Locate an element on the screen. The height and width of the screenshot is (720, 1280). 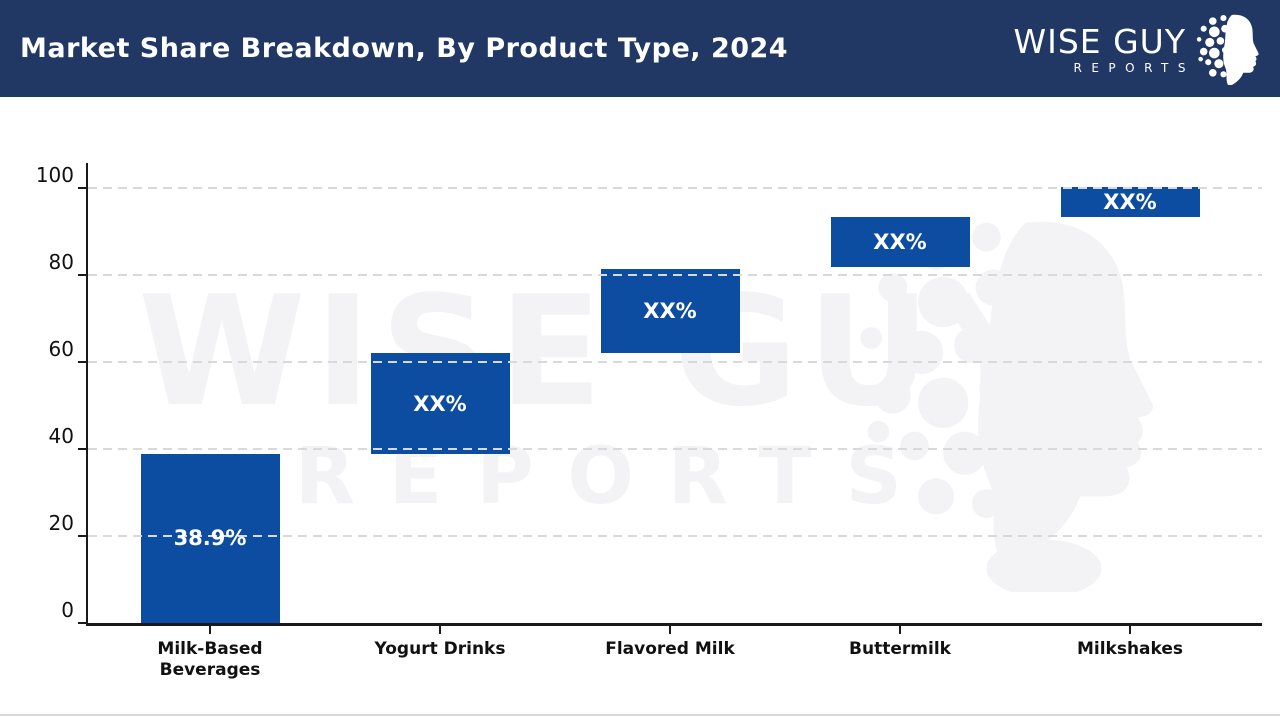
bar-milkshakes is located at coordinates (1130, 202).